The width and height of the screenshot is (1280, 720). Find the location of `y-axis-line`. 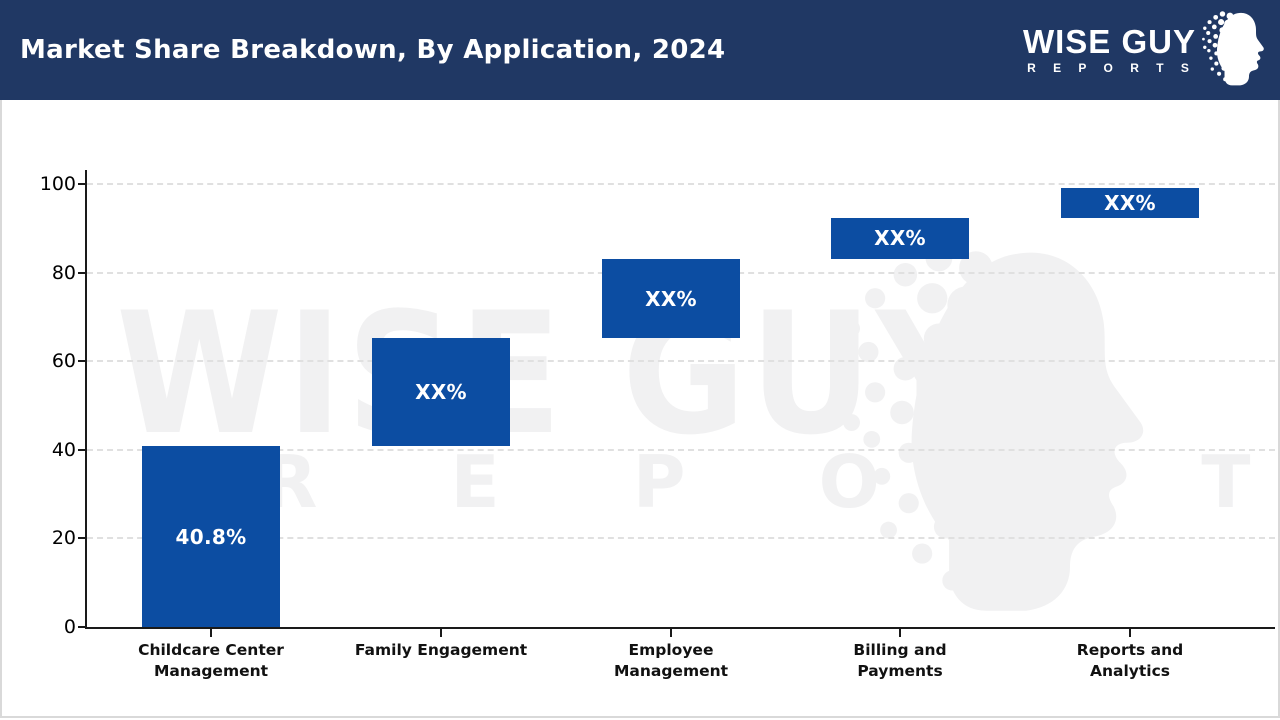

y-axis-line is located at coordinates (86, 399).